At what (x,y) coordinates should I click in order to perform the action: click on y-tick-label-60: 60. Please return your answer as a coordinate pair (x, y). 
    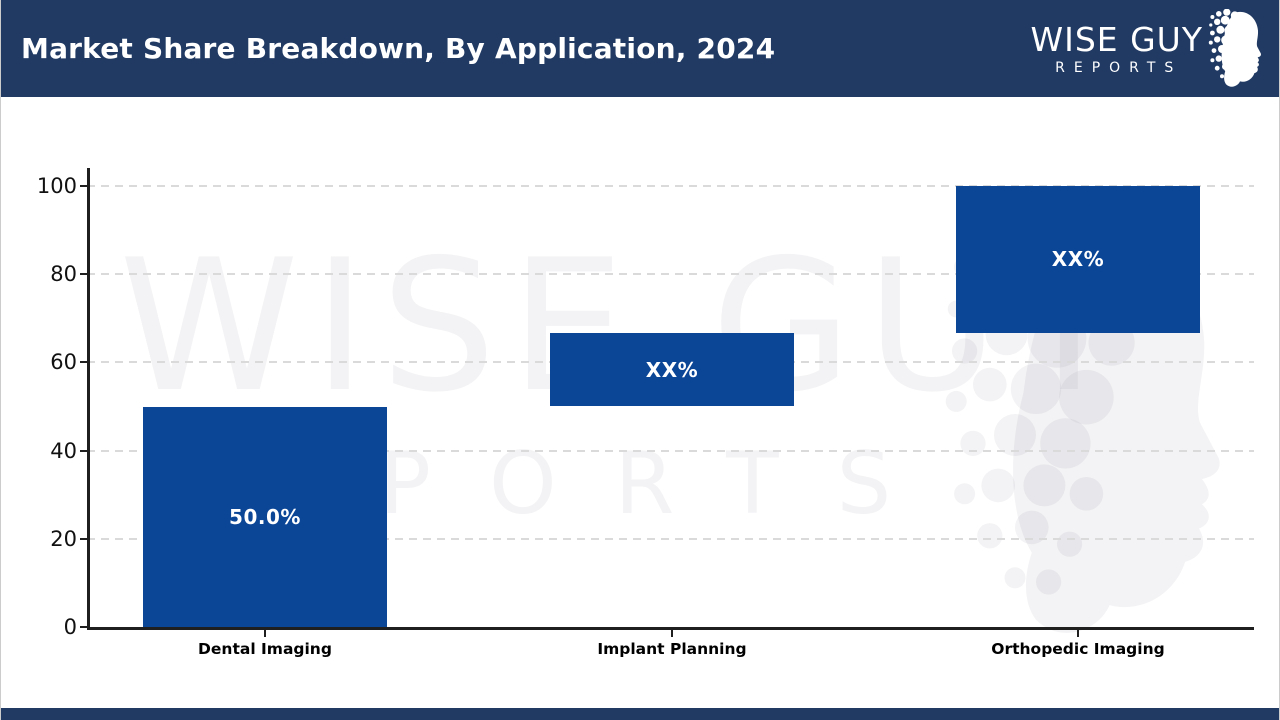
    Looking at the image, I should click on (63, 362).